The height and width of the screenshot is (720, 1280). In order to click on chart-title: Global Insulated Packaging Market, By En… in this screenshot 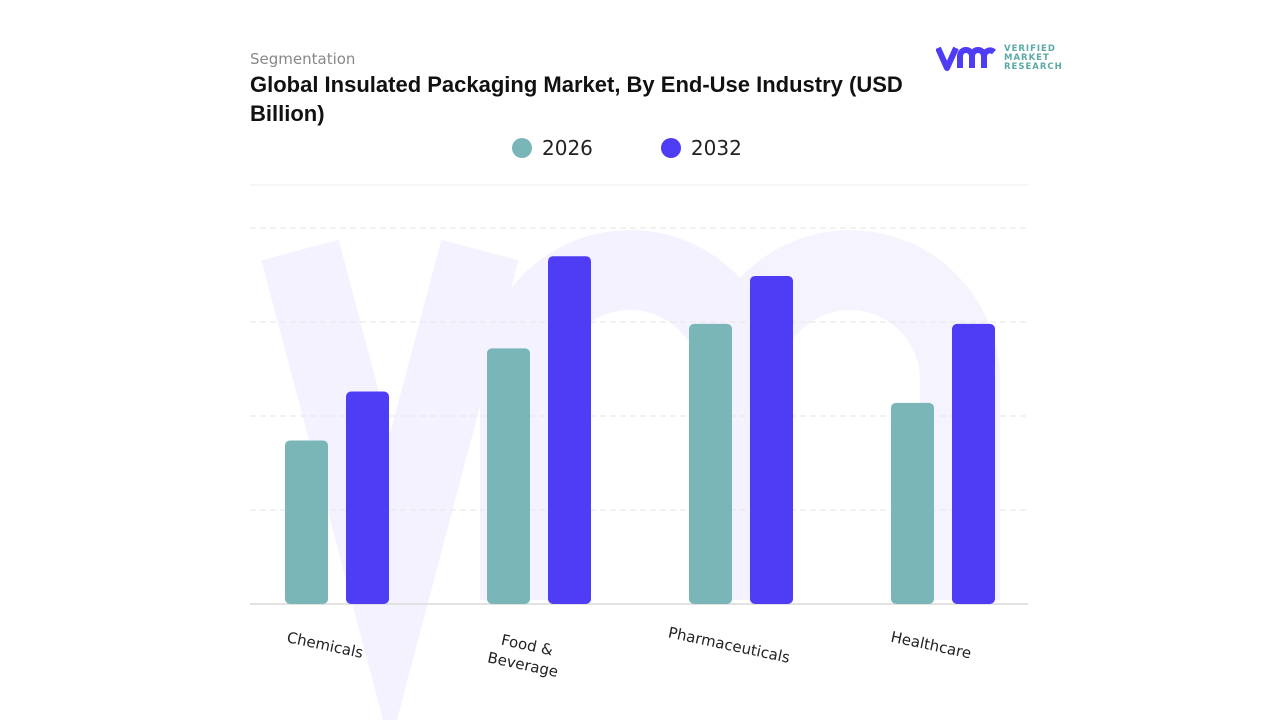, I will do `click(576, 99)`.